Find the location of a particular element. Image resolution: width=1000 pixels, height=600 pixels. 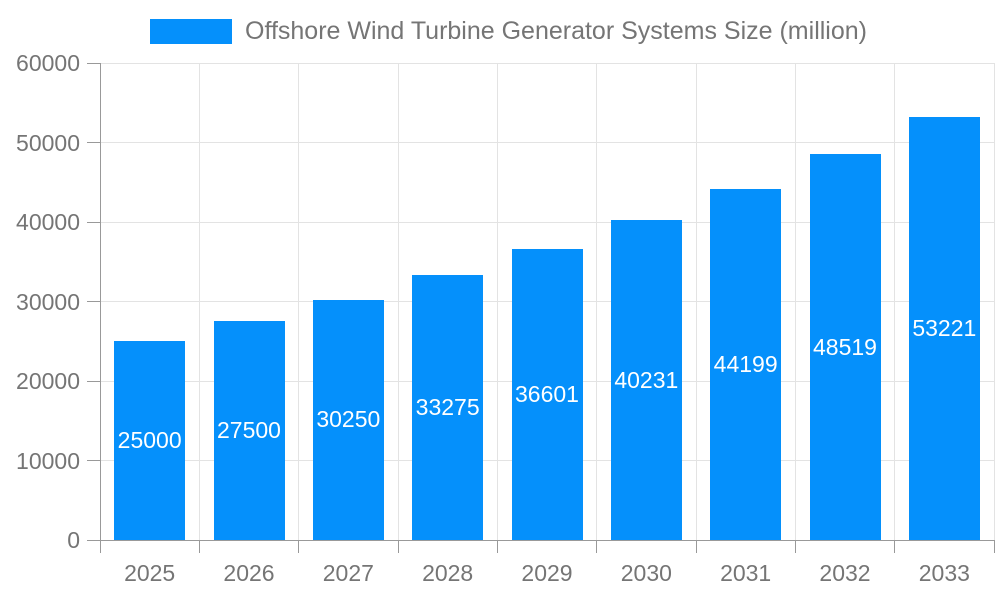

bar: 33275 is located at coordinates (448, 407).